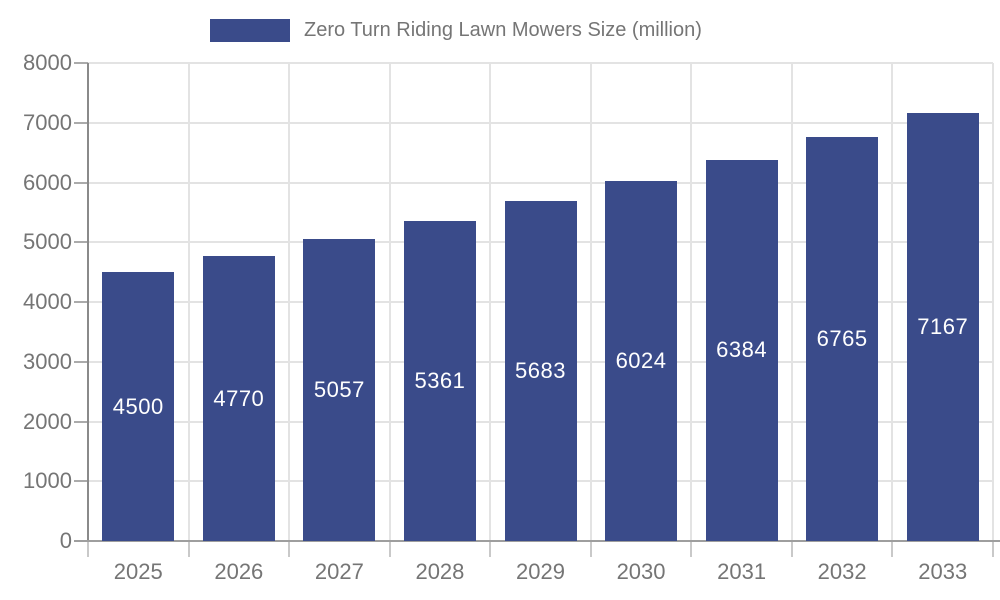  I want to click on bar-2026: 4770, so click(238, 398).